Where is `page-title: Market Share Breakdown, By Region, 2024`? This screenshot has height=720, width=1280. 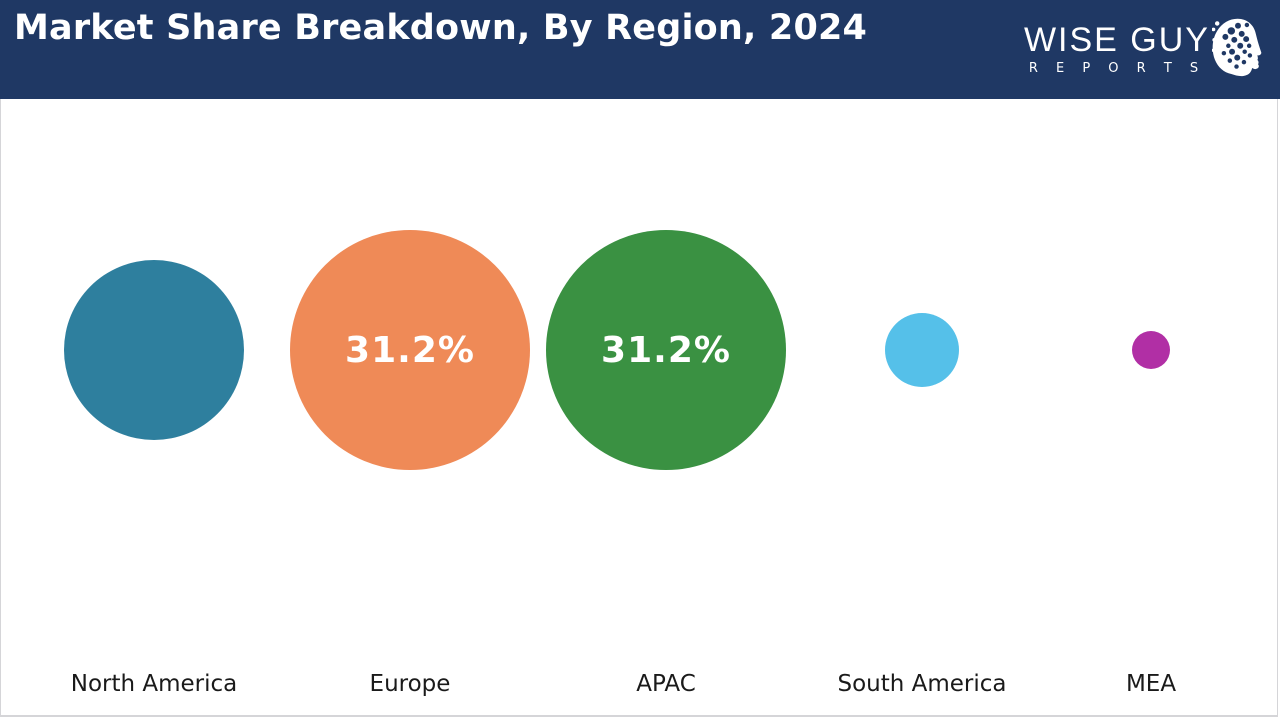 page-title: Market Share Breakdown, By Region, 2024 is located at coordinates (441, 28).